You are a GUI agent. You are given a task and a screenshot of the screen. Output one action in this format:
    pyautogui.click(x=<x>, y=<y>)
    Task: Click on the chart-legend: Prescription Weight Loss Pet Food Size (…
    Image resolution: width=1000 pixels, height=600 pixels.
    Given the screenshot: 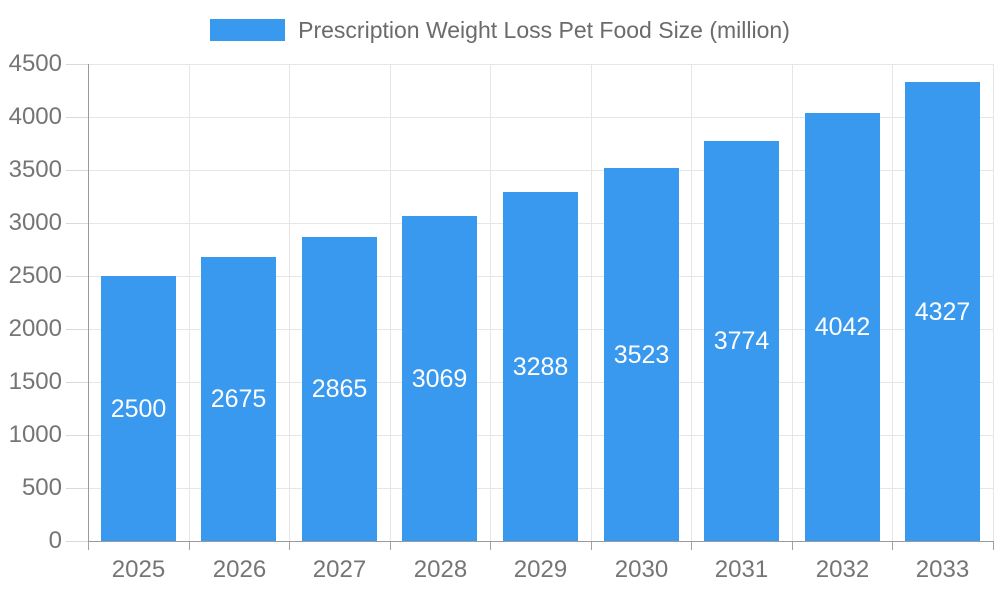 What is the action you would take?
    pyautogui.click(x=500, y=30)
    